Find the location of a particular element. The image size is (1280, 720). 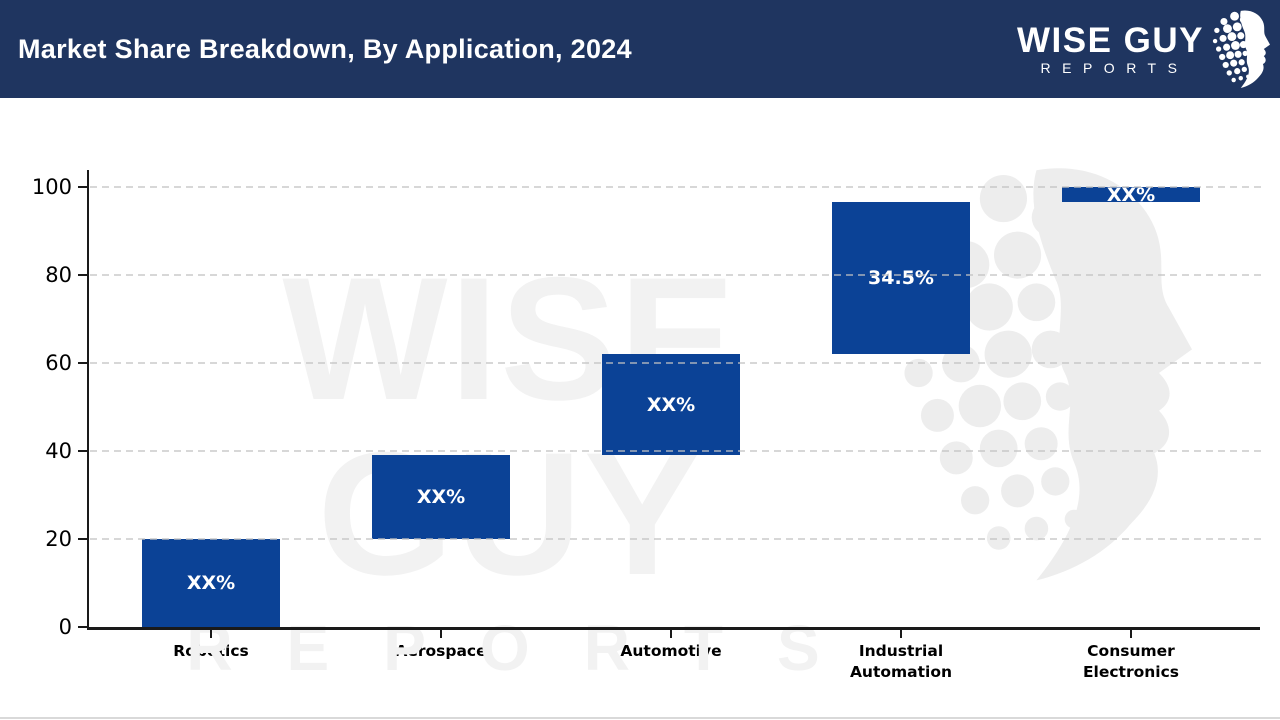

y-axis-tick-label: 20 is located at coordinates (58, 539).